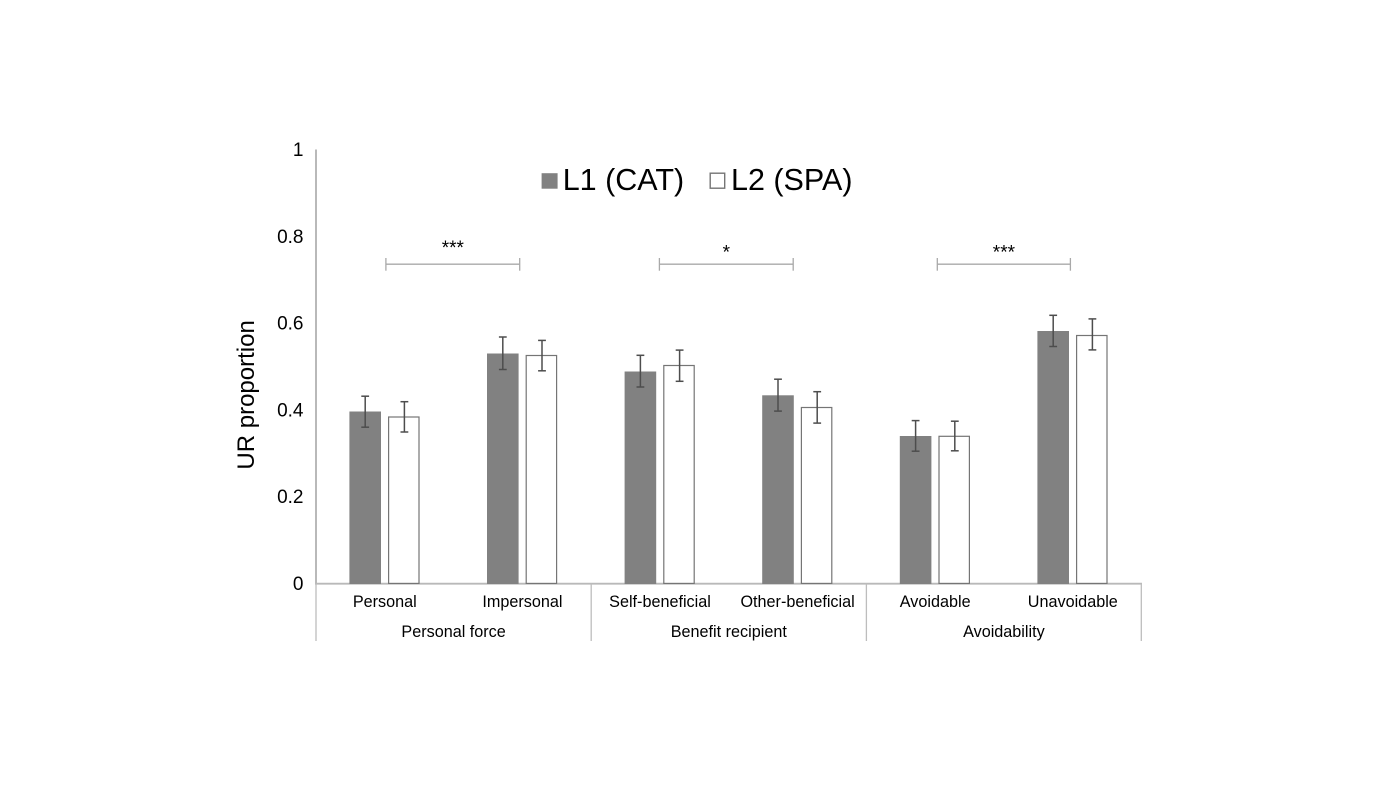 The width and height of the screenshot is (1378, 785). Describe the element at coordinates (791, 180) in the screenshot. I see `svg-text: L2 (SPA)` at that location.